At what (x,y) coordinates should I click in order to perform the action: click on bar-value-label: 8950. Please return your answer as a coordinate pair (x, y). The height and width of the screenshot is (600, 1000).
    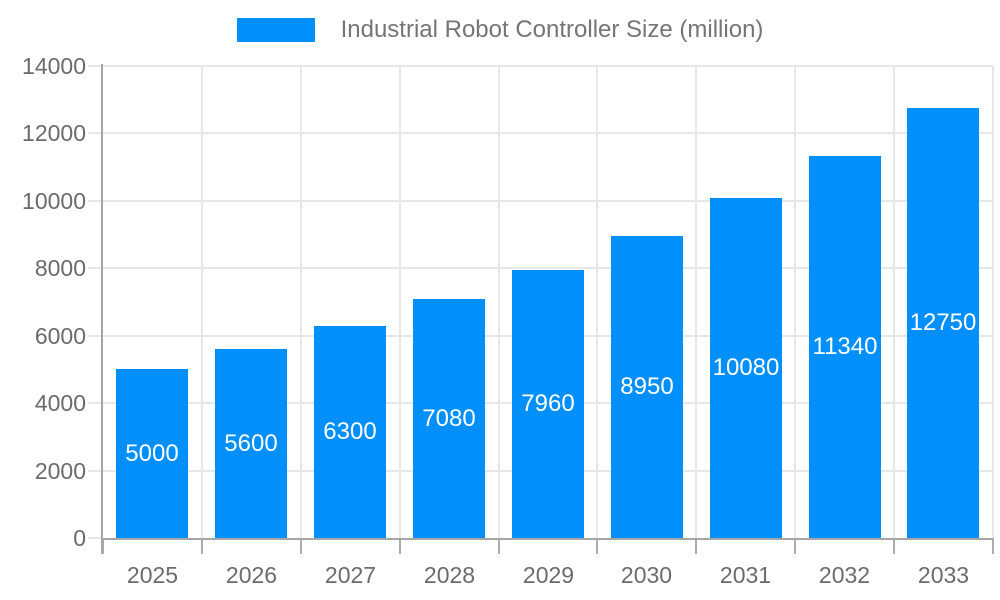
    Looking at the image, I should click on (647, 386).